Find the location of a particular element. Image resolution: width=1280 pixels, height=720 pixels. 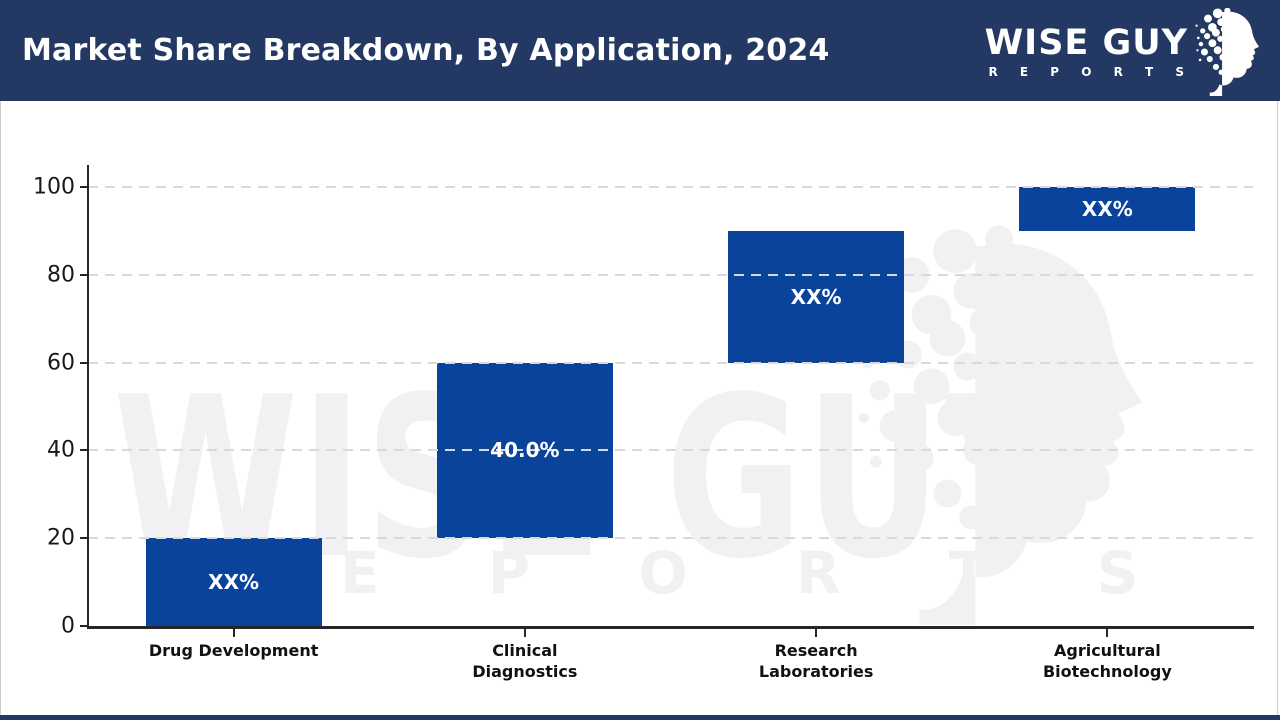

footer-bar is located at coordinates (640, 717).